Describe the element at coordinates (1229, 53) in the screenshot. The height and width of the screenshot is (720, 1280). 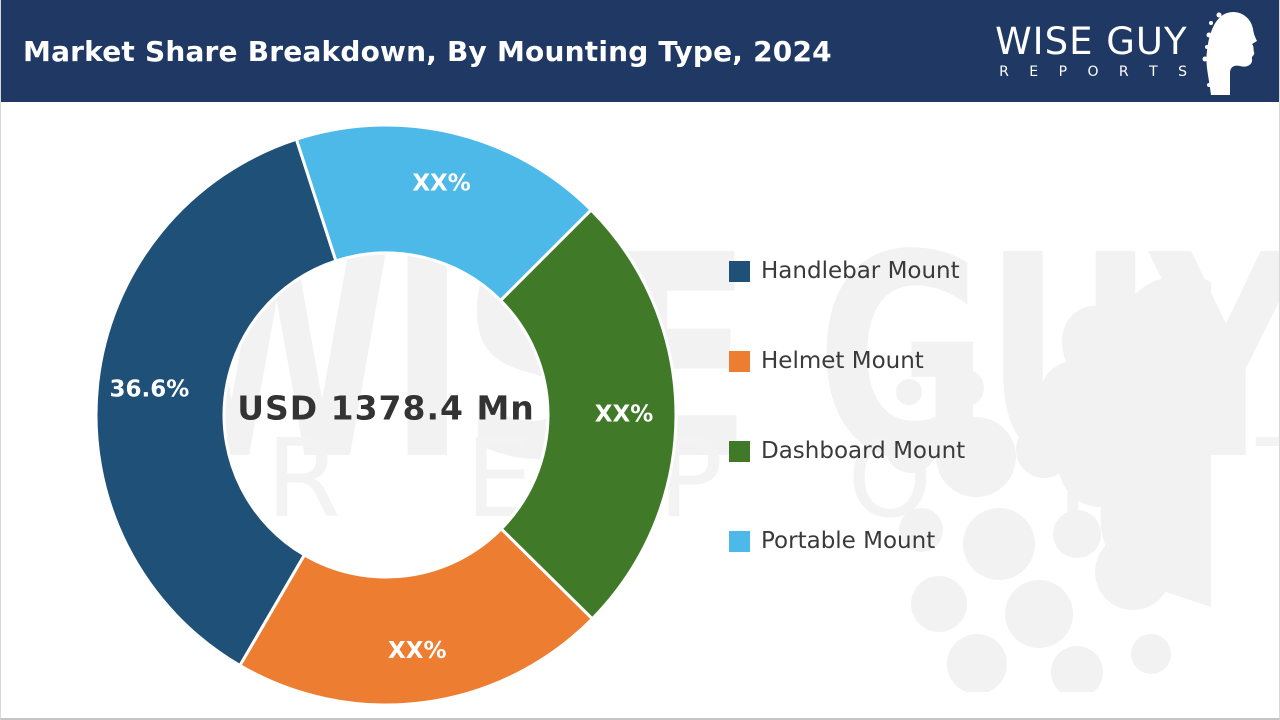
I see `logo-face-icon` at that location.